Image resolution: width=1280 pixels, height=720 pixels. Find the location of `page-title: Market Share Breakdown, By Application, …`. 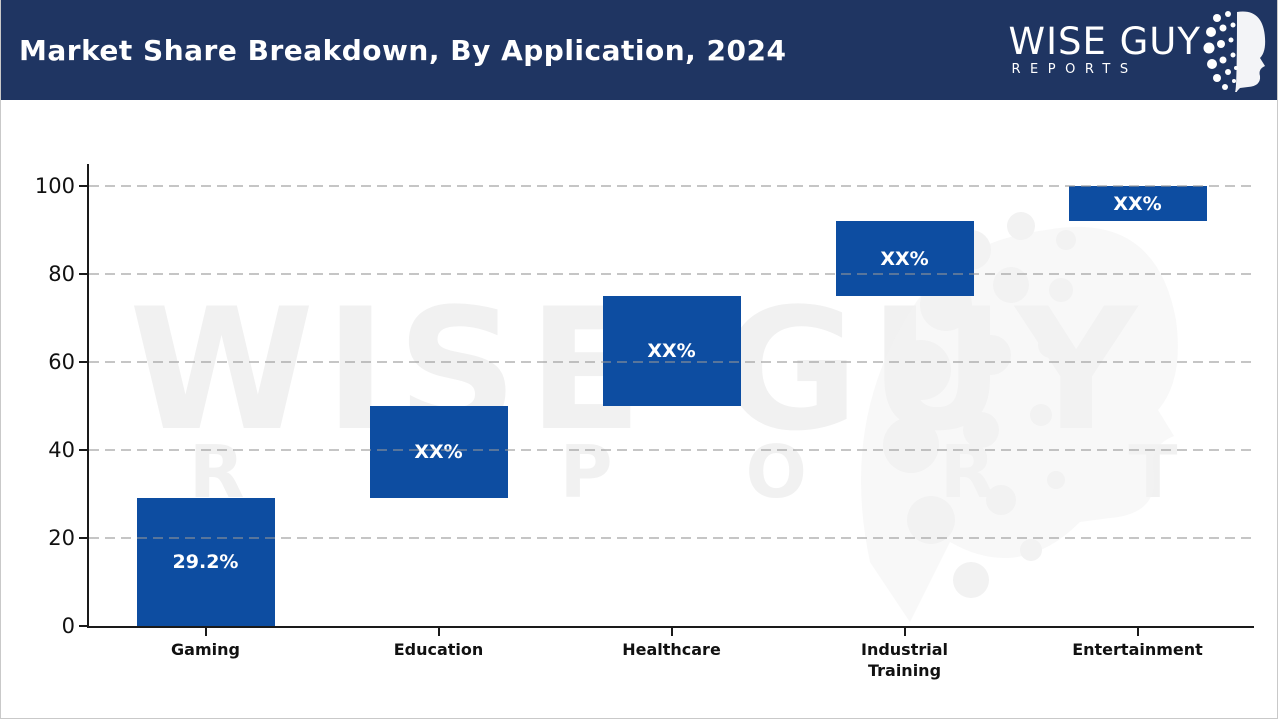

page-title: Market Share Breakdown, By Application, … is located at coordinates (403, 50).